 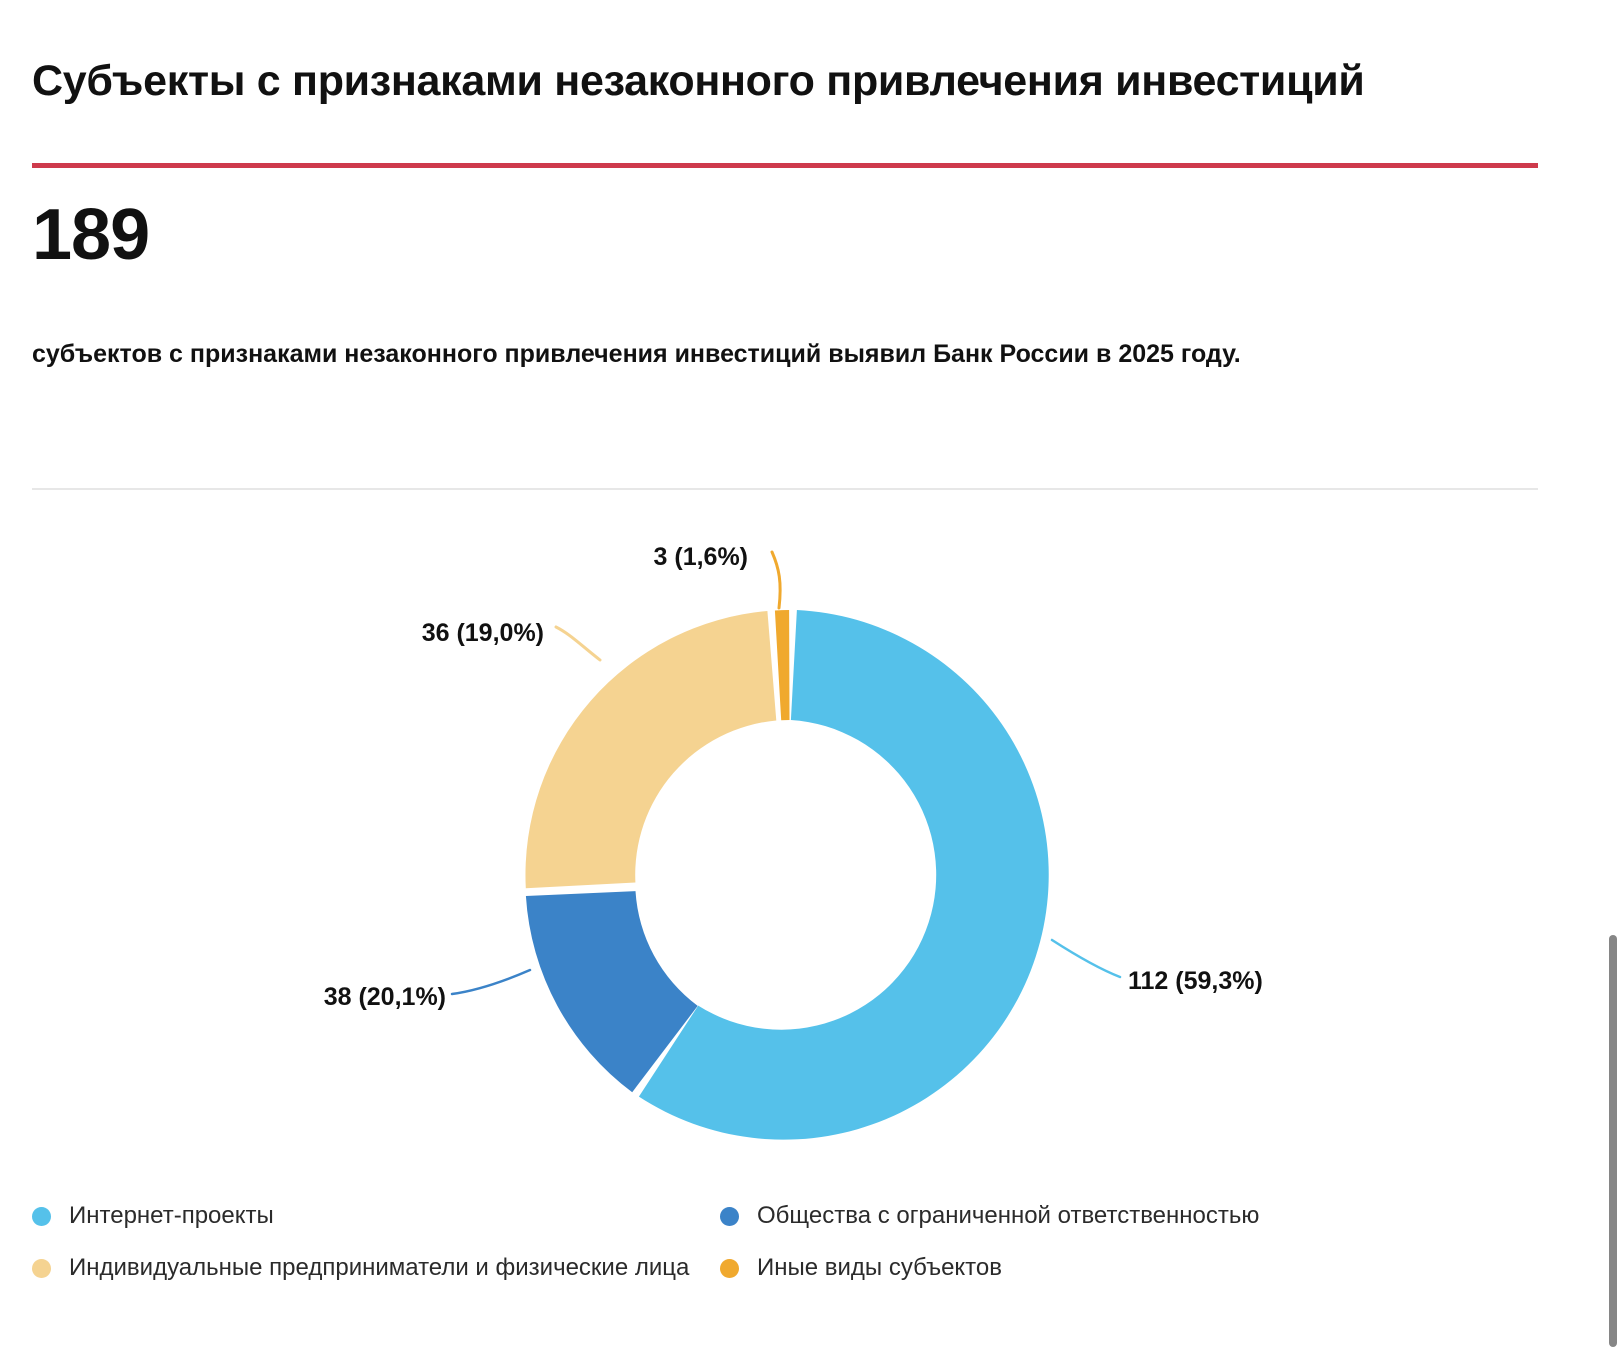 I want to click on donut-slice-ooo, so click(x=611, y=992).